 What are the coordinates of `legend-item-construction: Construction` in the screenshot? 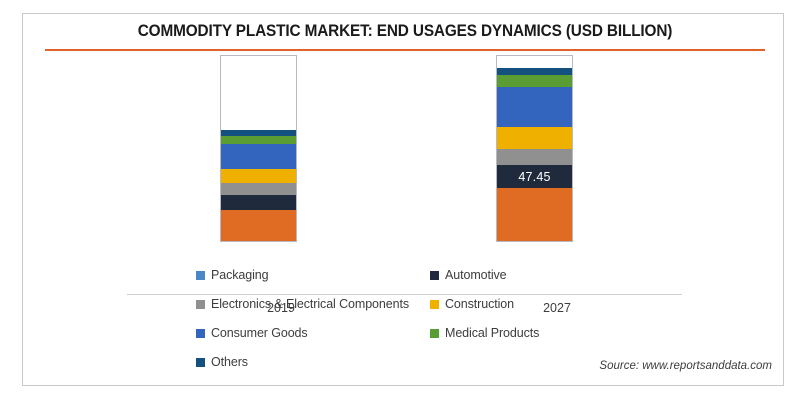 It's located at (472, 304).